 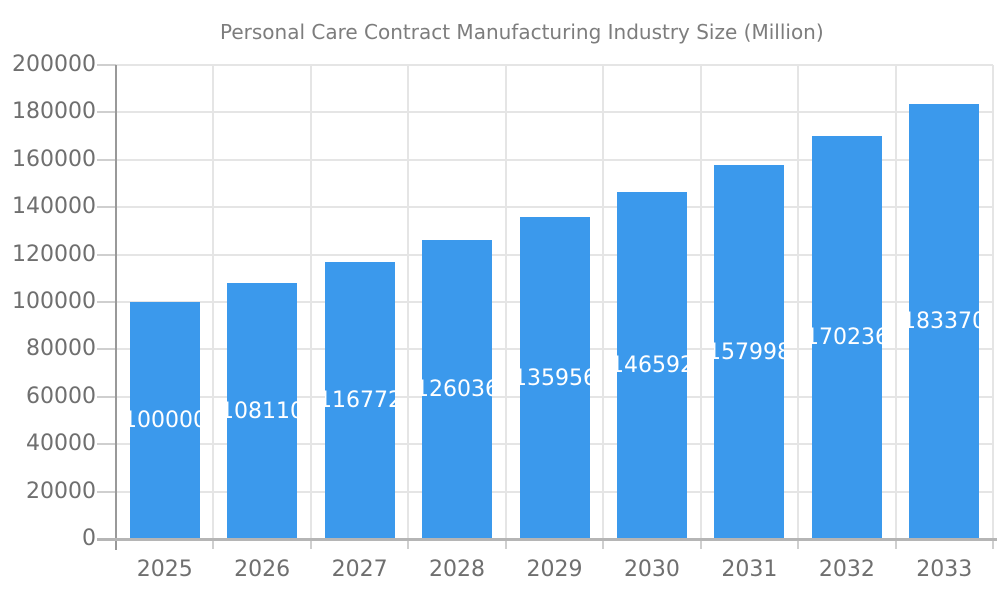 I want to click on x-tick-label: 2026, so click(x=262, y=569).